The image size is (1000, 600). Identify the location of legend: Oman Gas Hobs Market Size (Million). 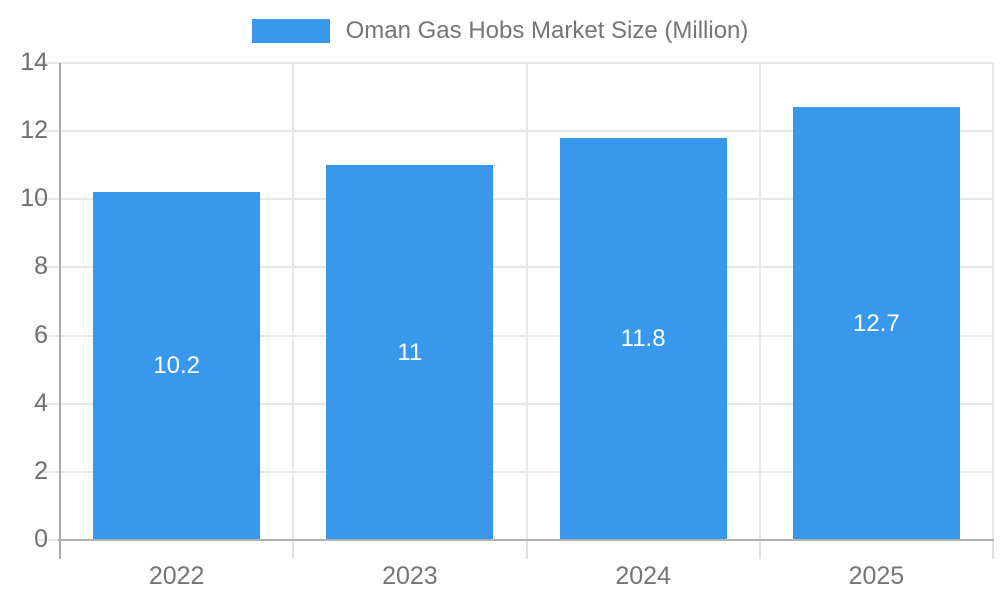
(500, 31).